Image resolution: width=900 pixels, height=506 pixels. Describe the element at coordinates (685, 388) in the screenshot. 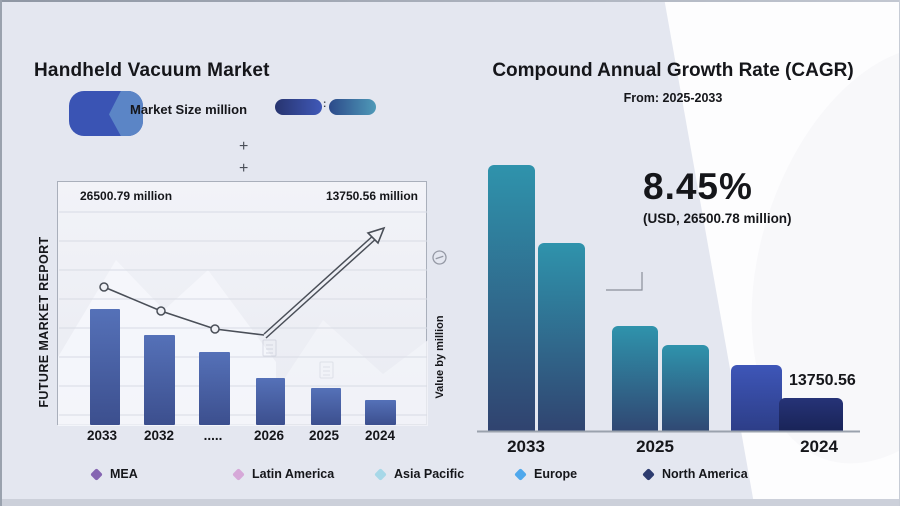

I see `bar-2025-secondary` at that location.